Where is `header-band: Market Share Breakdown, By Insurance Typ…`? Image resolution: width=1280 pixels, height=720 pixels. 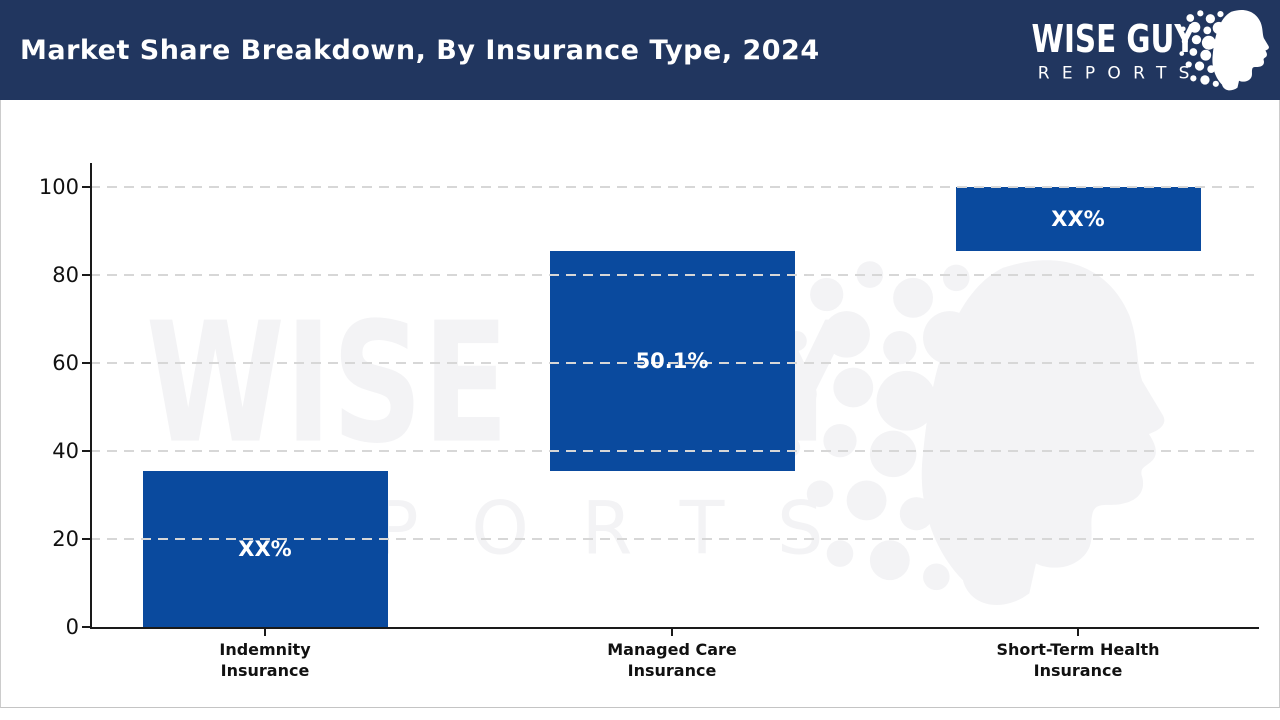
header-band: Market Share Breakdown, By Insurance Typ… is located at coordinates (640, 50).